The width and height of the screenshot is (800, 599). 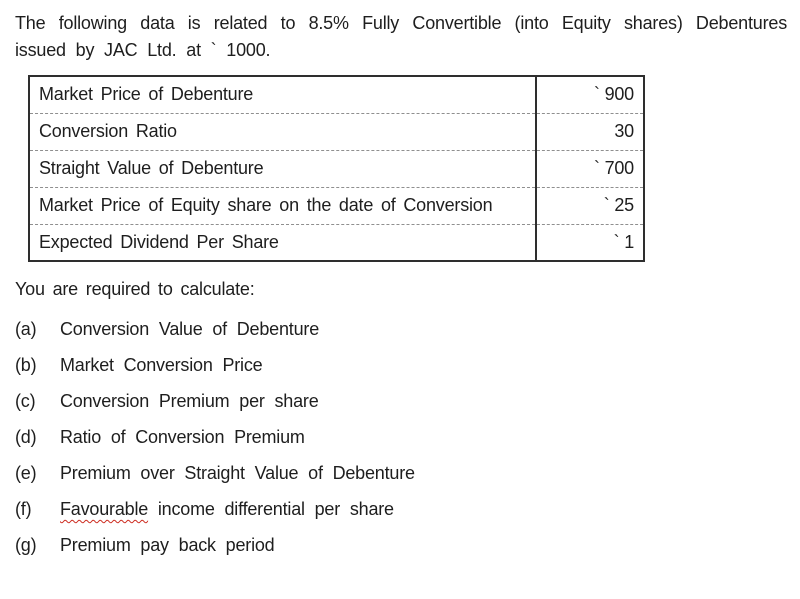 I want to click on row-label: Market Price of Debenture, so click(x=283, y=94).